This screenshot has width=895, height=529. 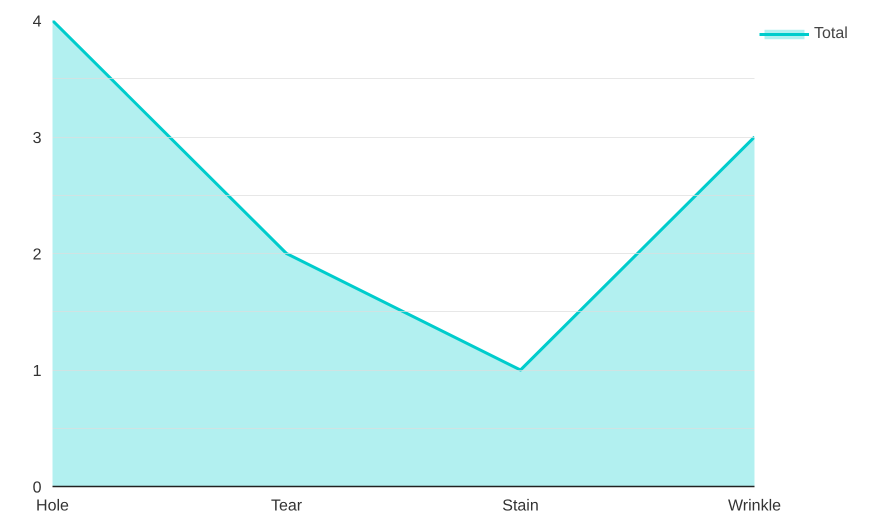 What do you see at coordinates (37, 22) in the screenshot?
I see `y-tick-label: 4` at bounding box center [37, 22].